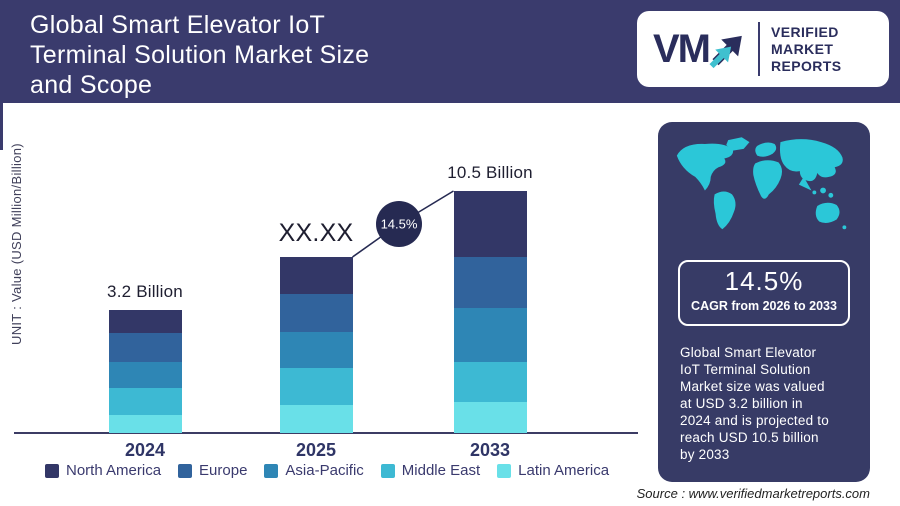 This screenshot has width=900, height=506. I want to click on x-axis-line, so click(326, 433).